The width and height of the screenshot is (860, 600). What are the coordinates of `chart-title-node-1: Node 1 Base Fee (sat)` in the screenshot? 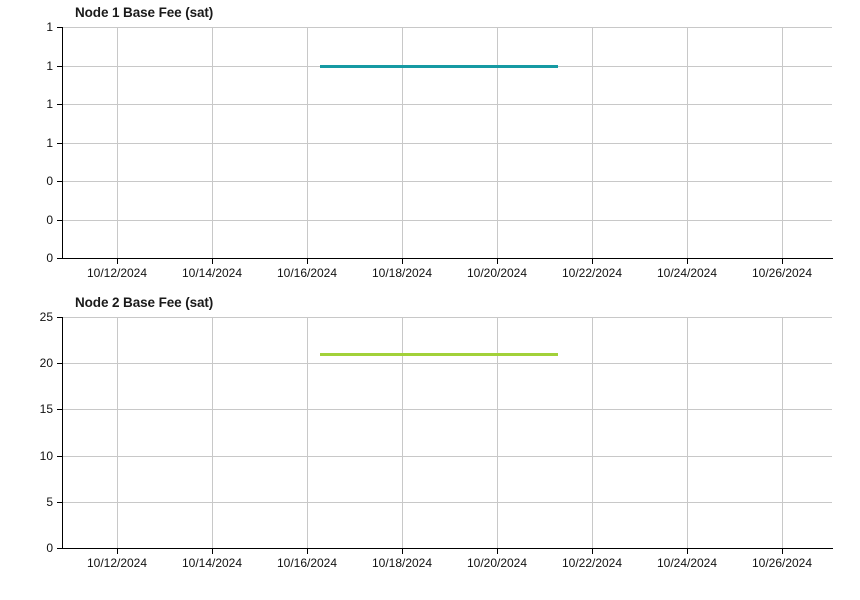 It's located at (144, 12).